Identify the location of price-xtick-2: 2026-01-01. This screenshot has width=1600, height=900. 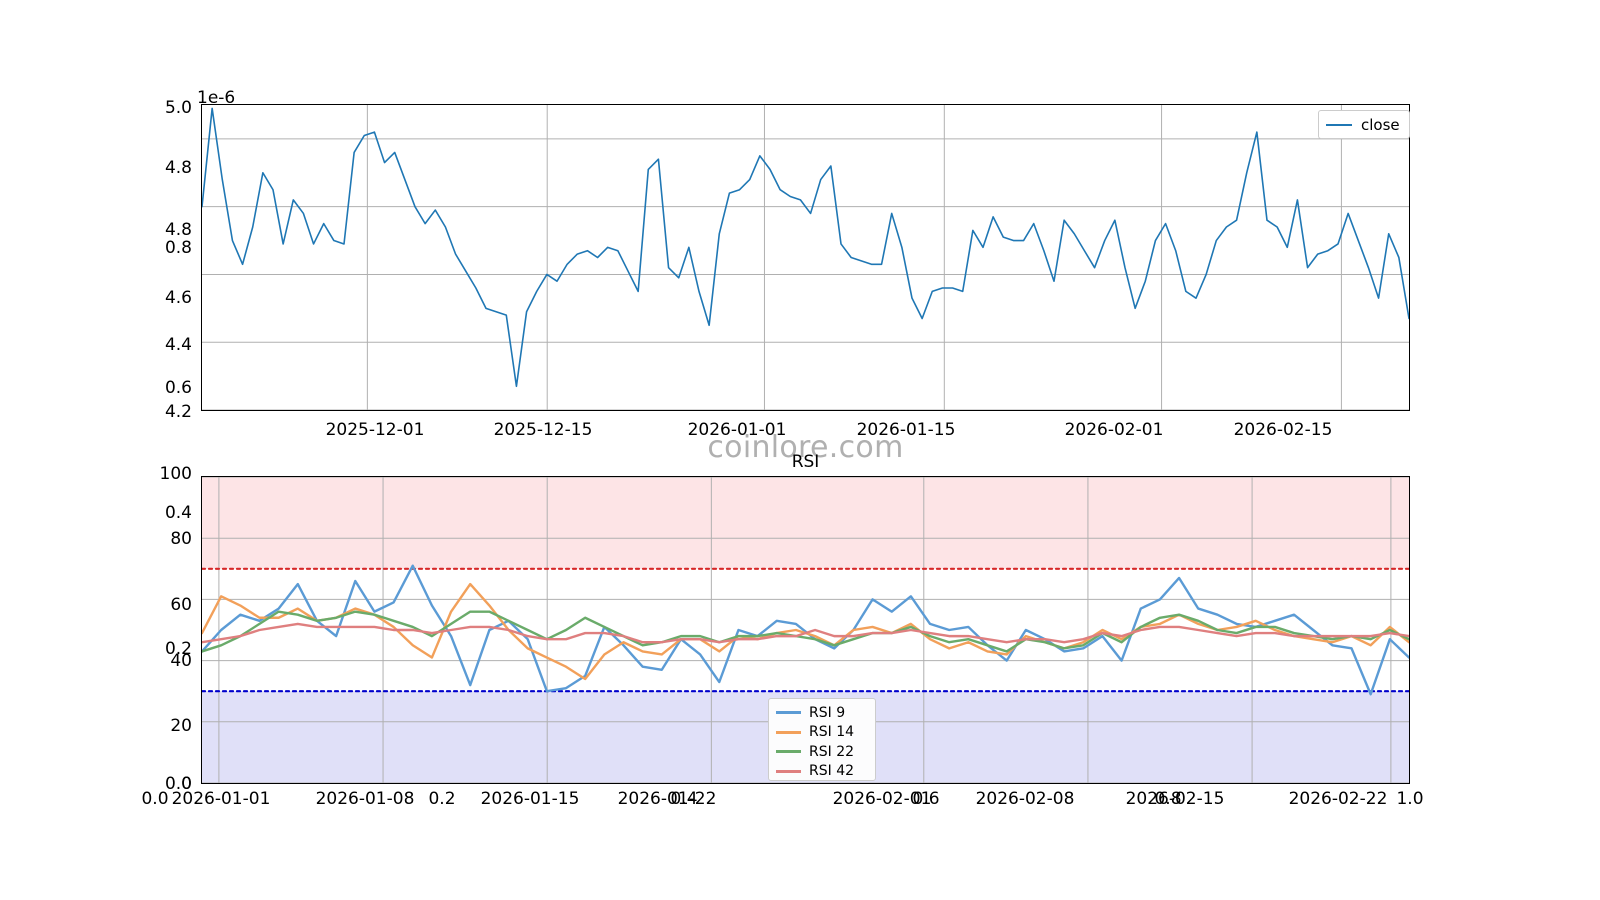
(737, 430).